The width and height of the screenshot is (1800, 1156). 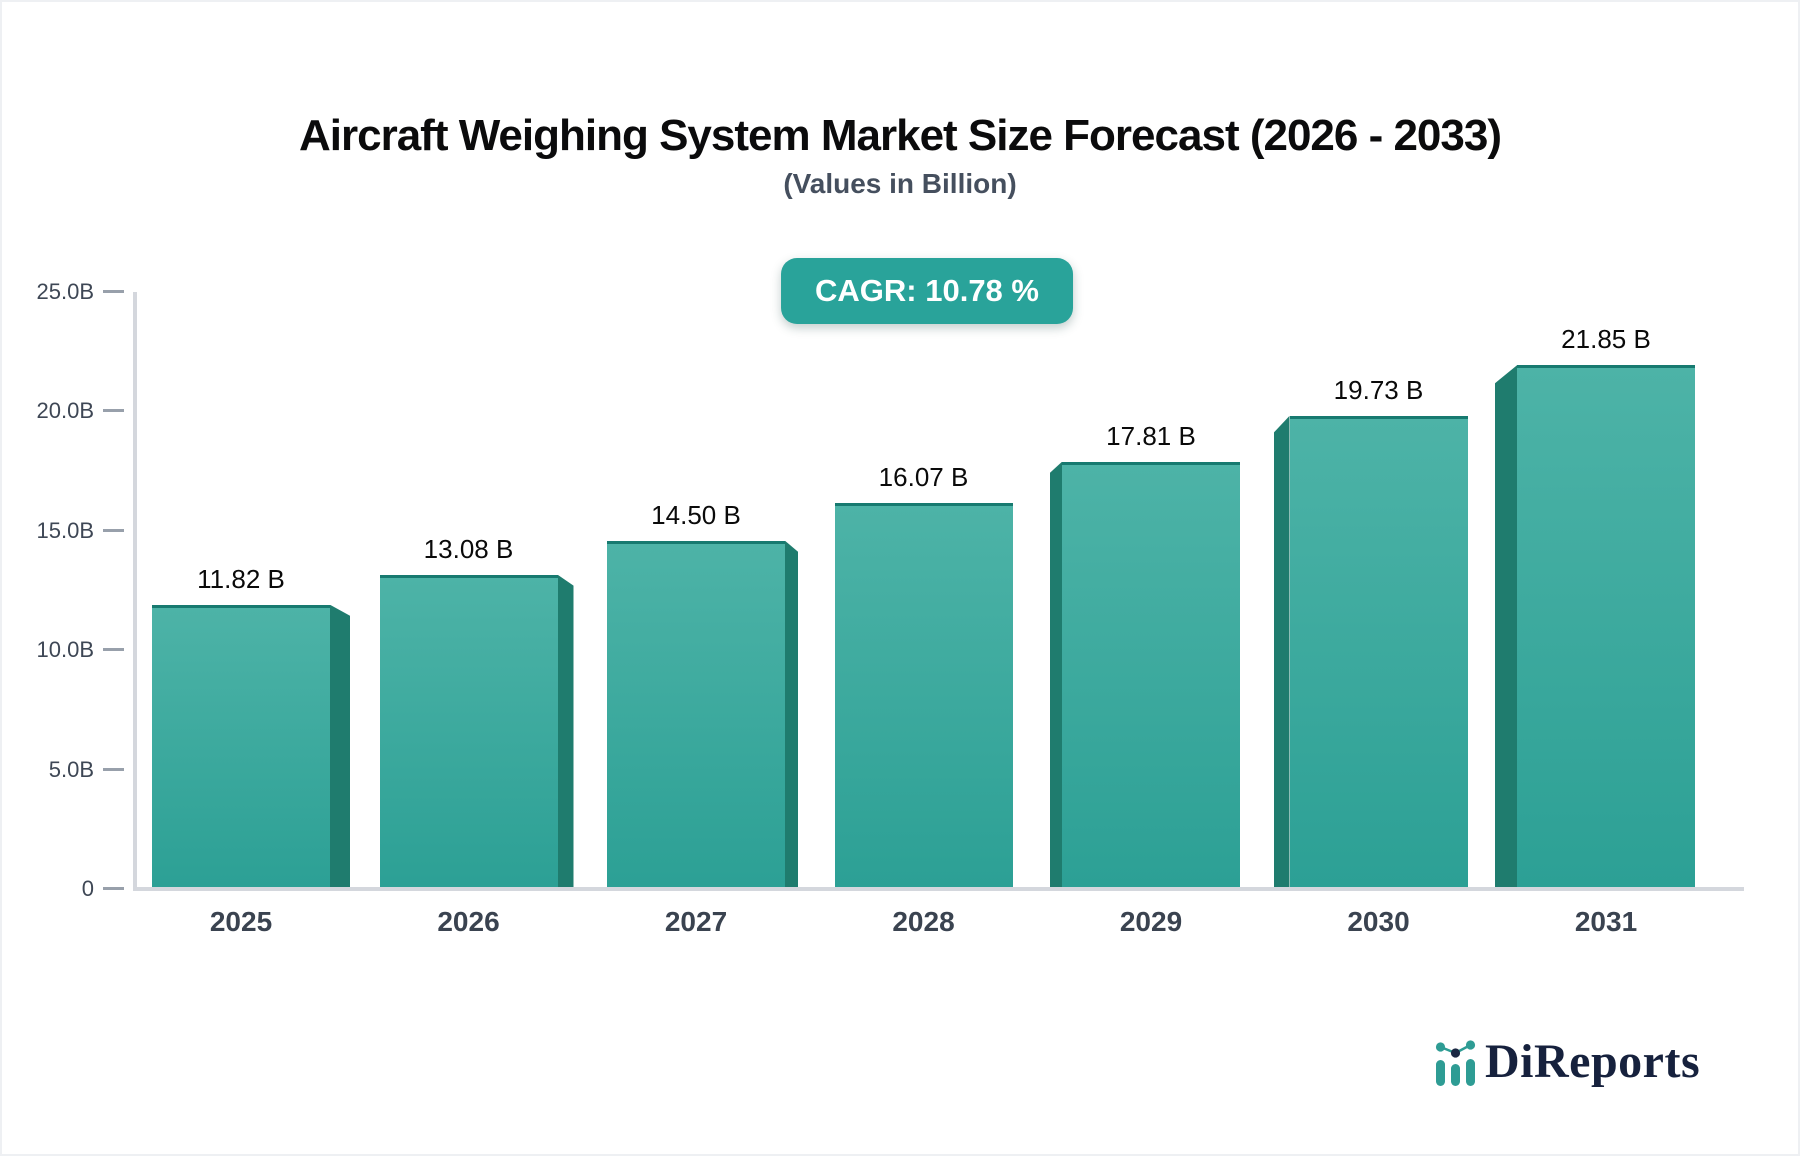 I want to click on bar-value-label: 14.50 B, so click(x=696, y=514).